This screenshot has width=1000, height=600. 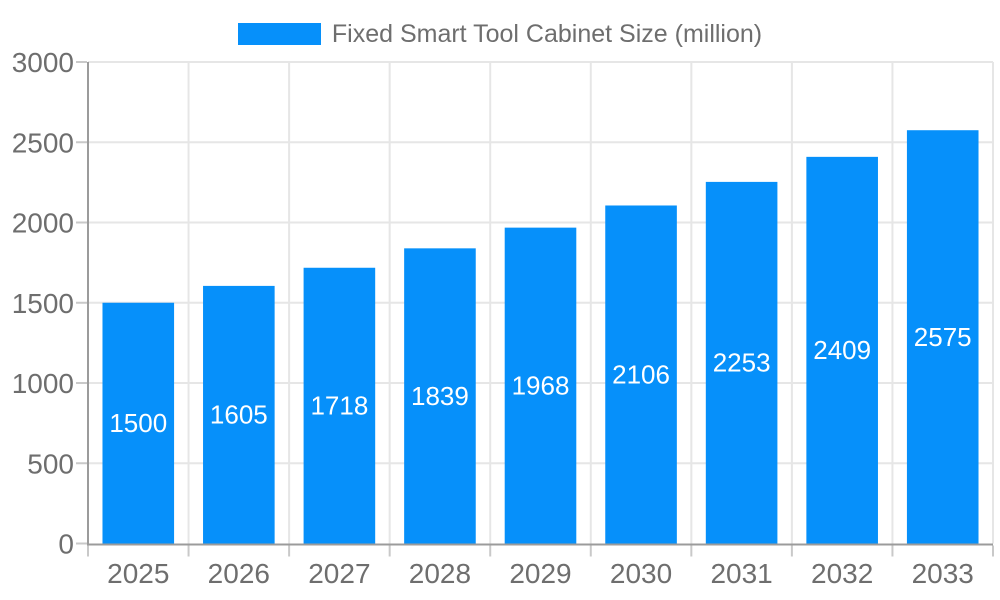 I want to click on bar-2029, so click(x=540, y=385).